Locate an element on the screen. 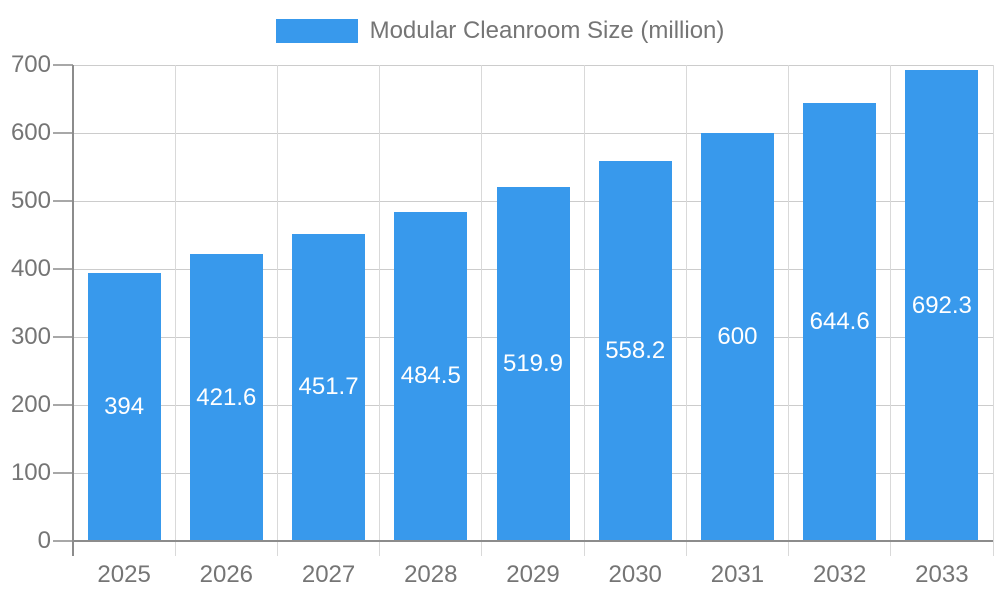 This screenshot has width=1000, height=600. bar-value-label: 394 is located at coordinates (124, 407).